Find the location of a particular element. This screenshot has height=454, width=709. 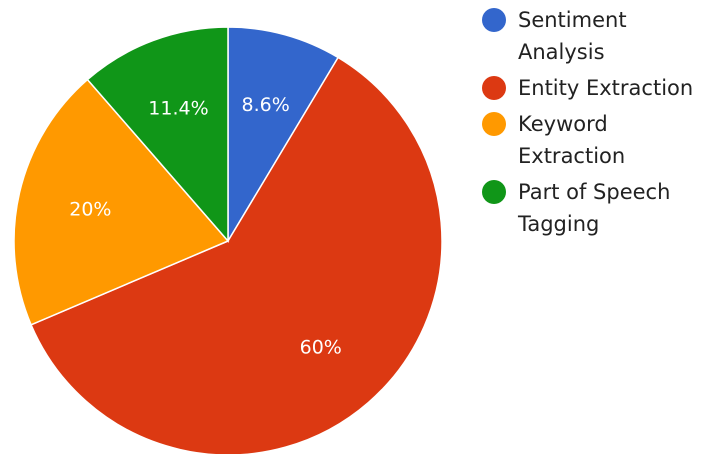

legend-swatch-part-of-speech-tagging is located at coordinates (494, 192).